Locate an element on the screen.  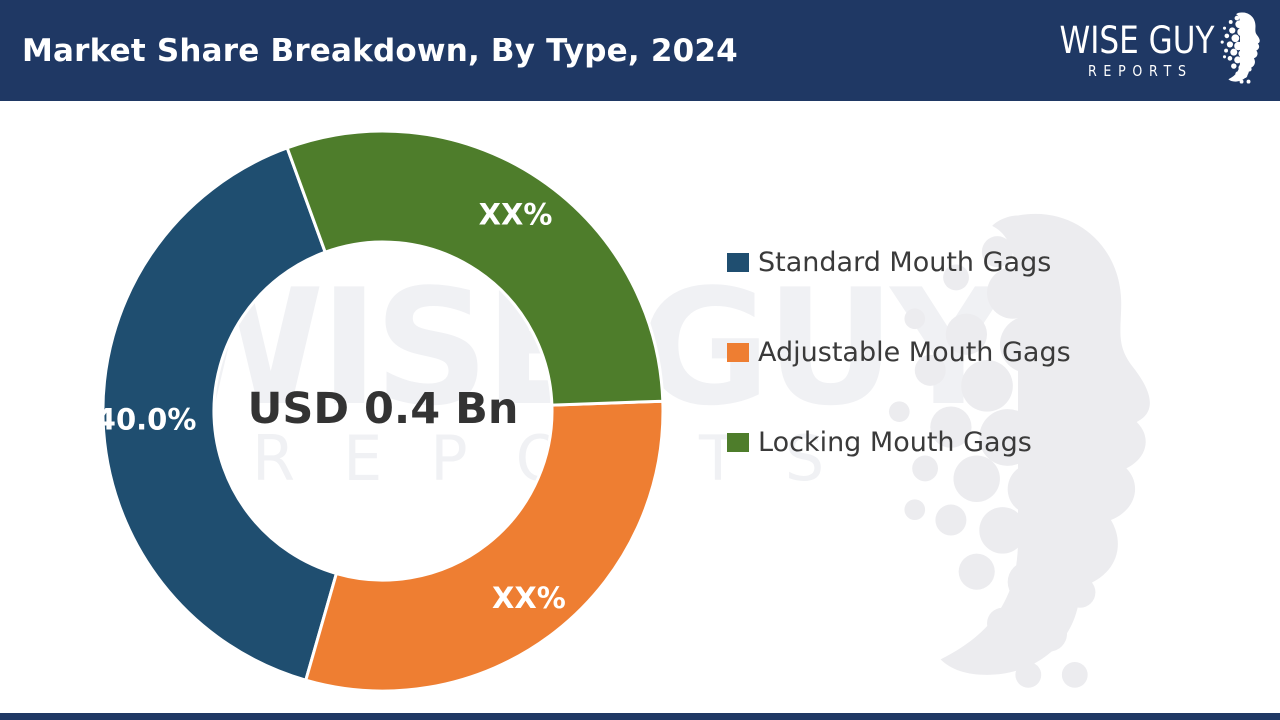
wise-guy-logo: WISE GUY REPORTS is located at coordinates (1147, 51).